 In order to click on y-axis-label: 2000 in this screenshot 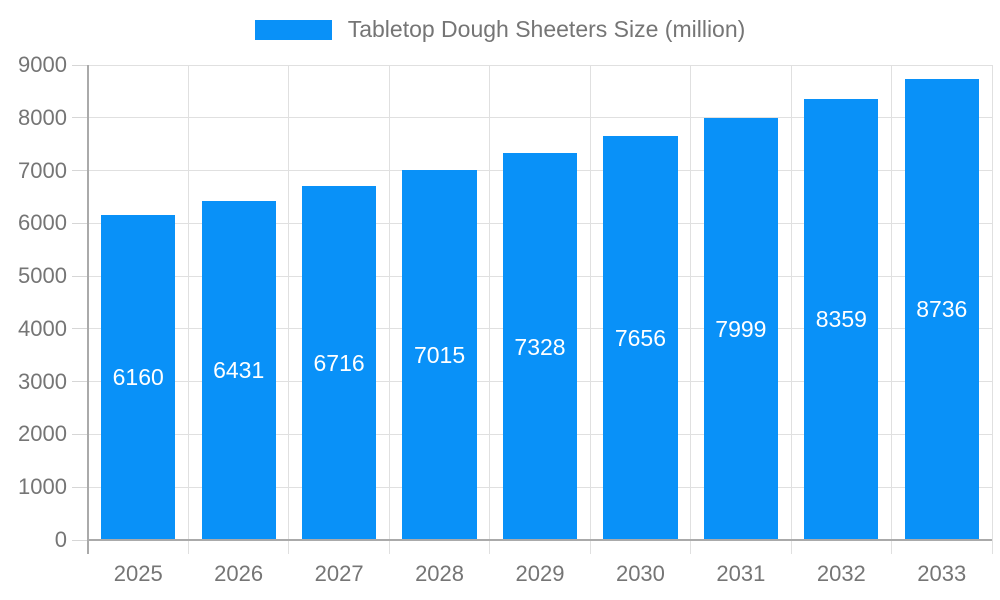, I will do `click(42, 434)`.